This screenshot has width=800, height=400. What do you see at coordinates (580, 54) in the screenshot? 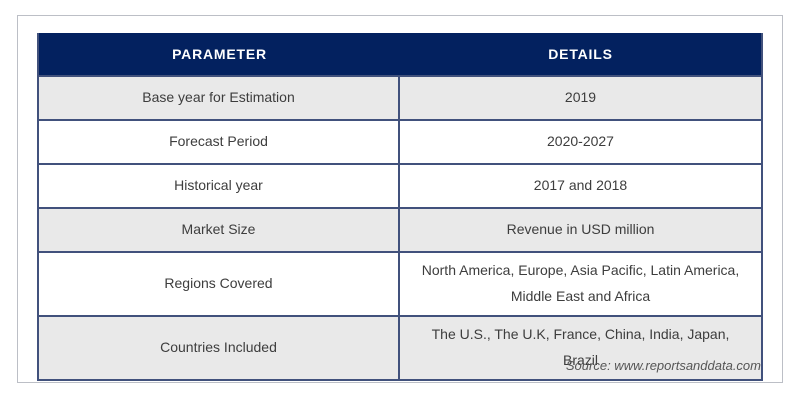
I see `header-cell-details: DETAILS` at bounding box center [580, 54].